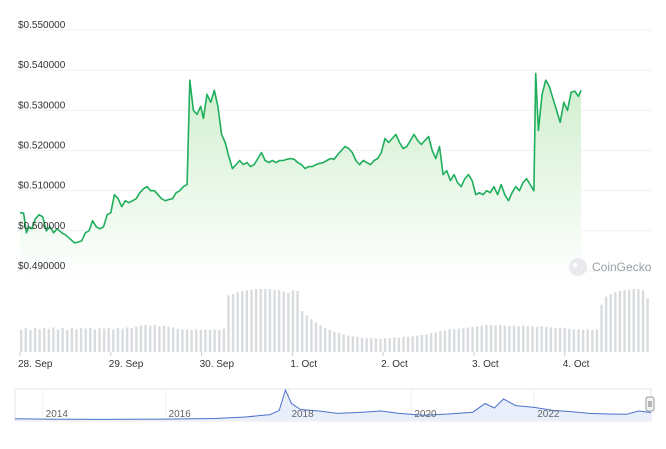 The height and width of the screenshot is (449, 666). I want to click on navigator-handle, so click(650, 404).